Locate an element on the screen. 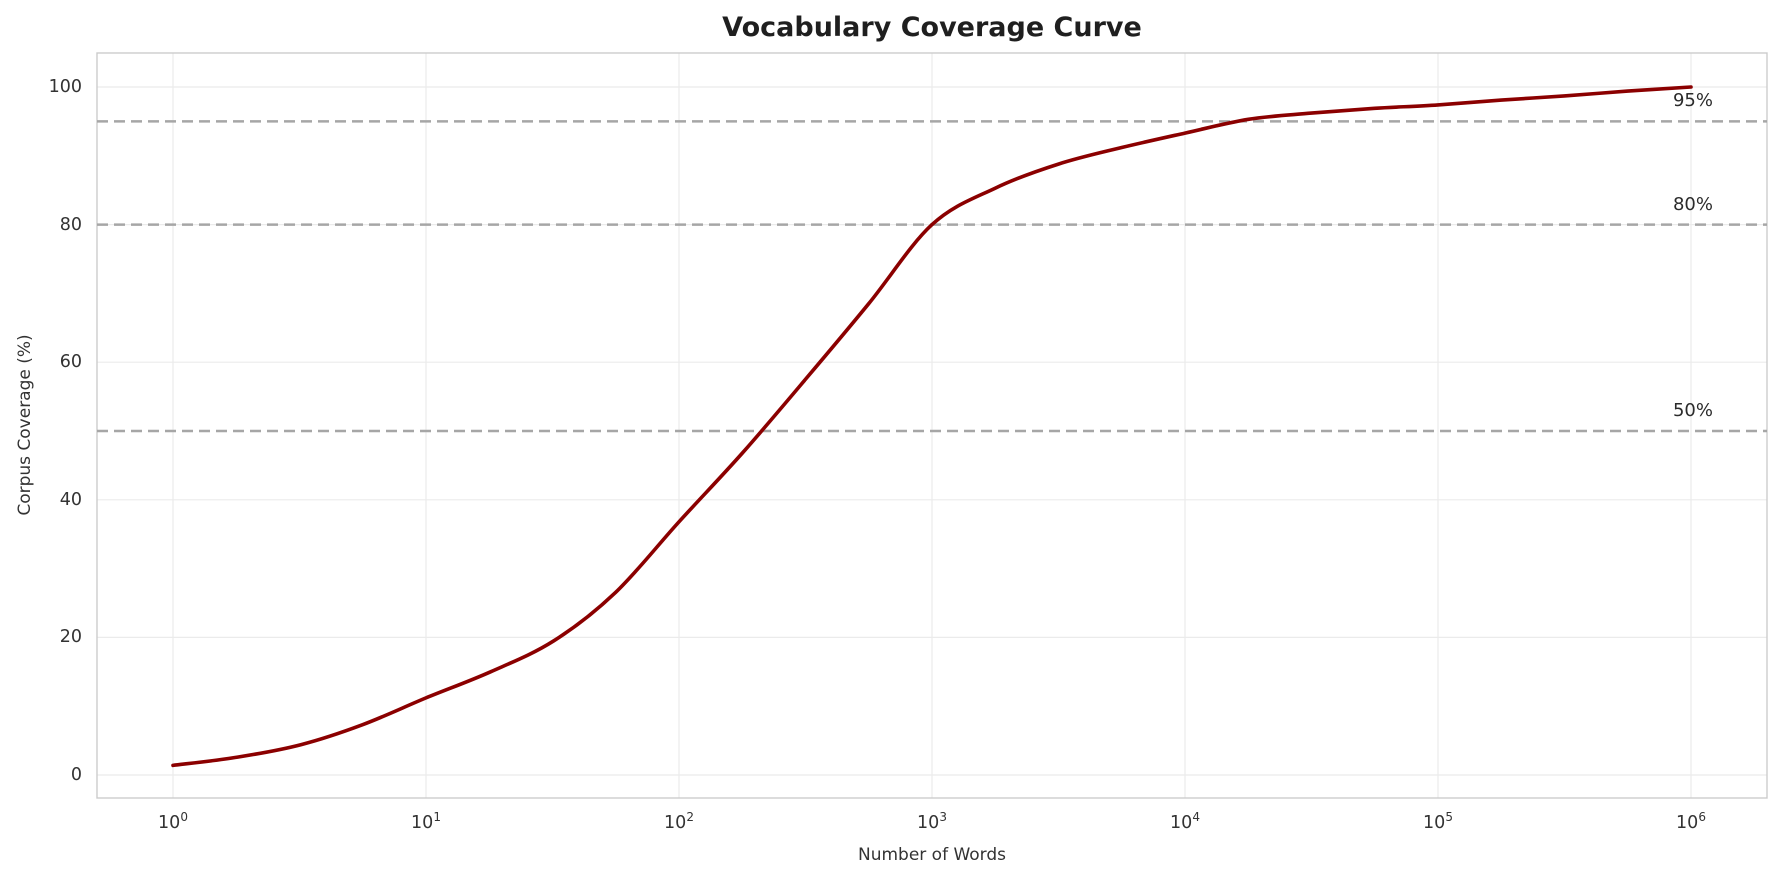 This screenshot has width=1784, height=883. x-tick-label: 10³ is located at coordinates (932, 821).